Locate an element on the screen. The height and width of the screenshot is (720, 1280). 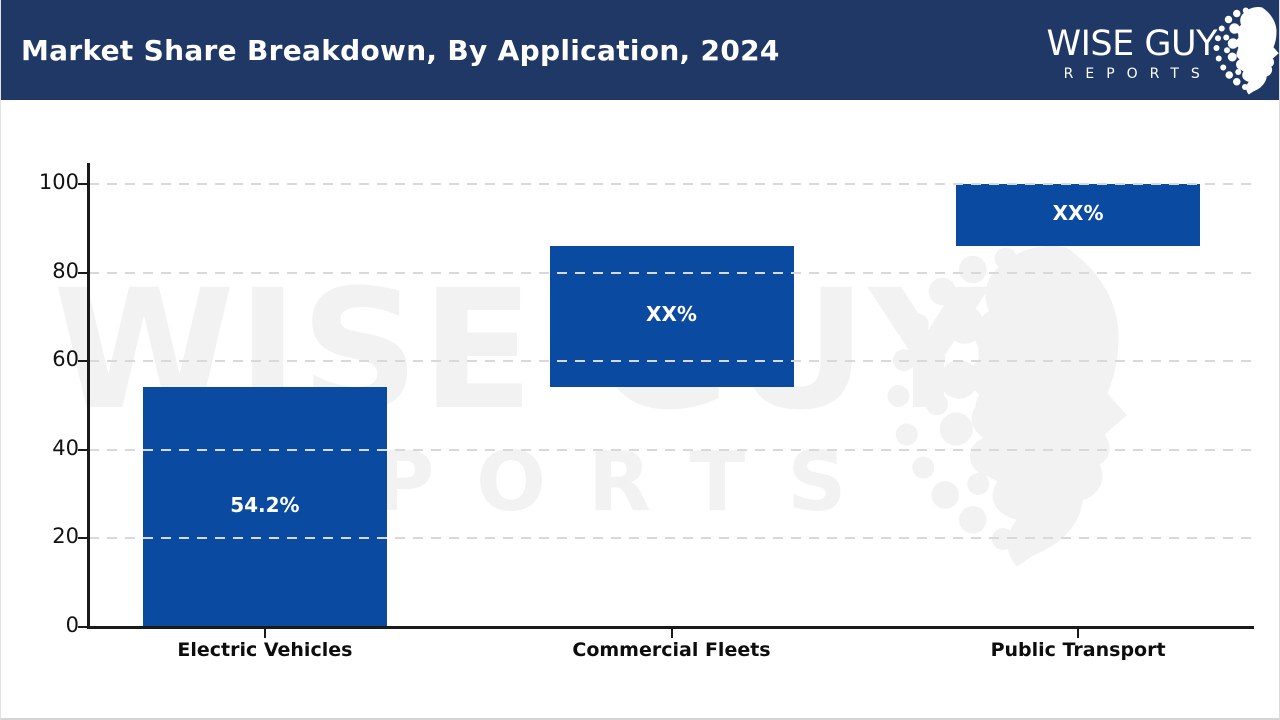
wiseguy-logo: WISE GUY REPORTS is located at coordinates (1163, 51).